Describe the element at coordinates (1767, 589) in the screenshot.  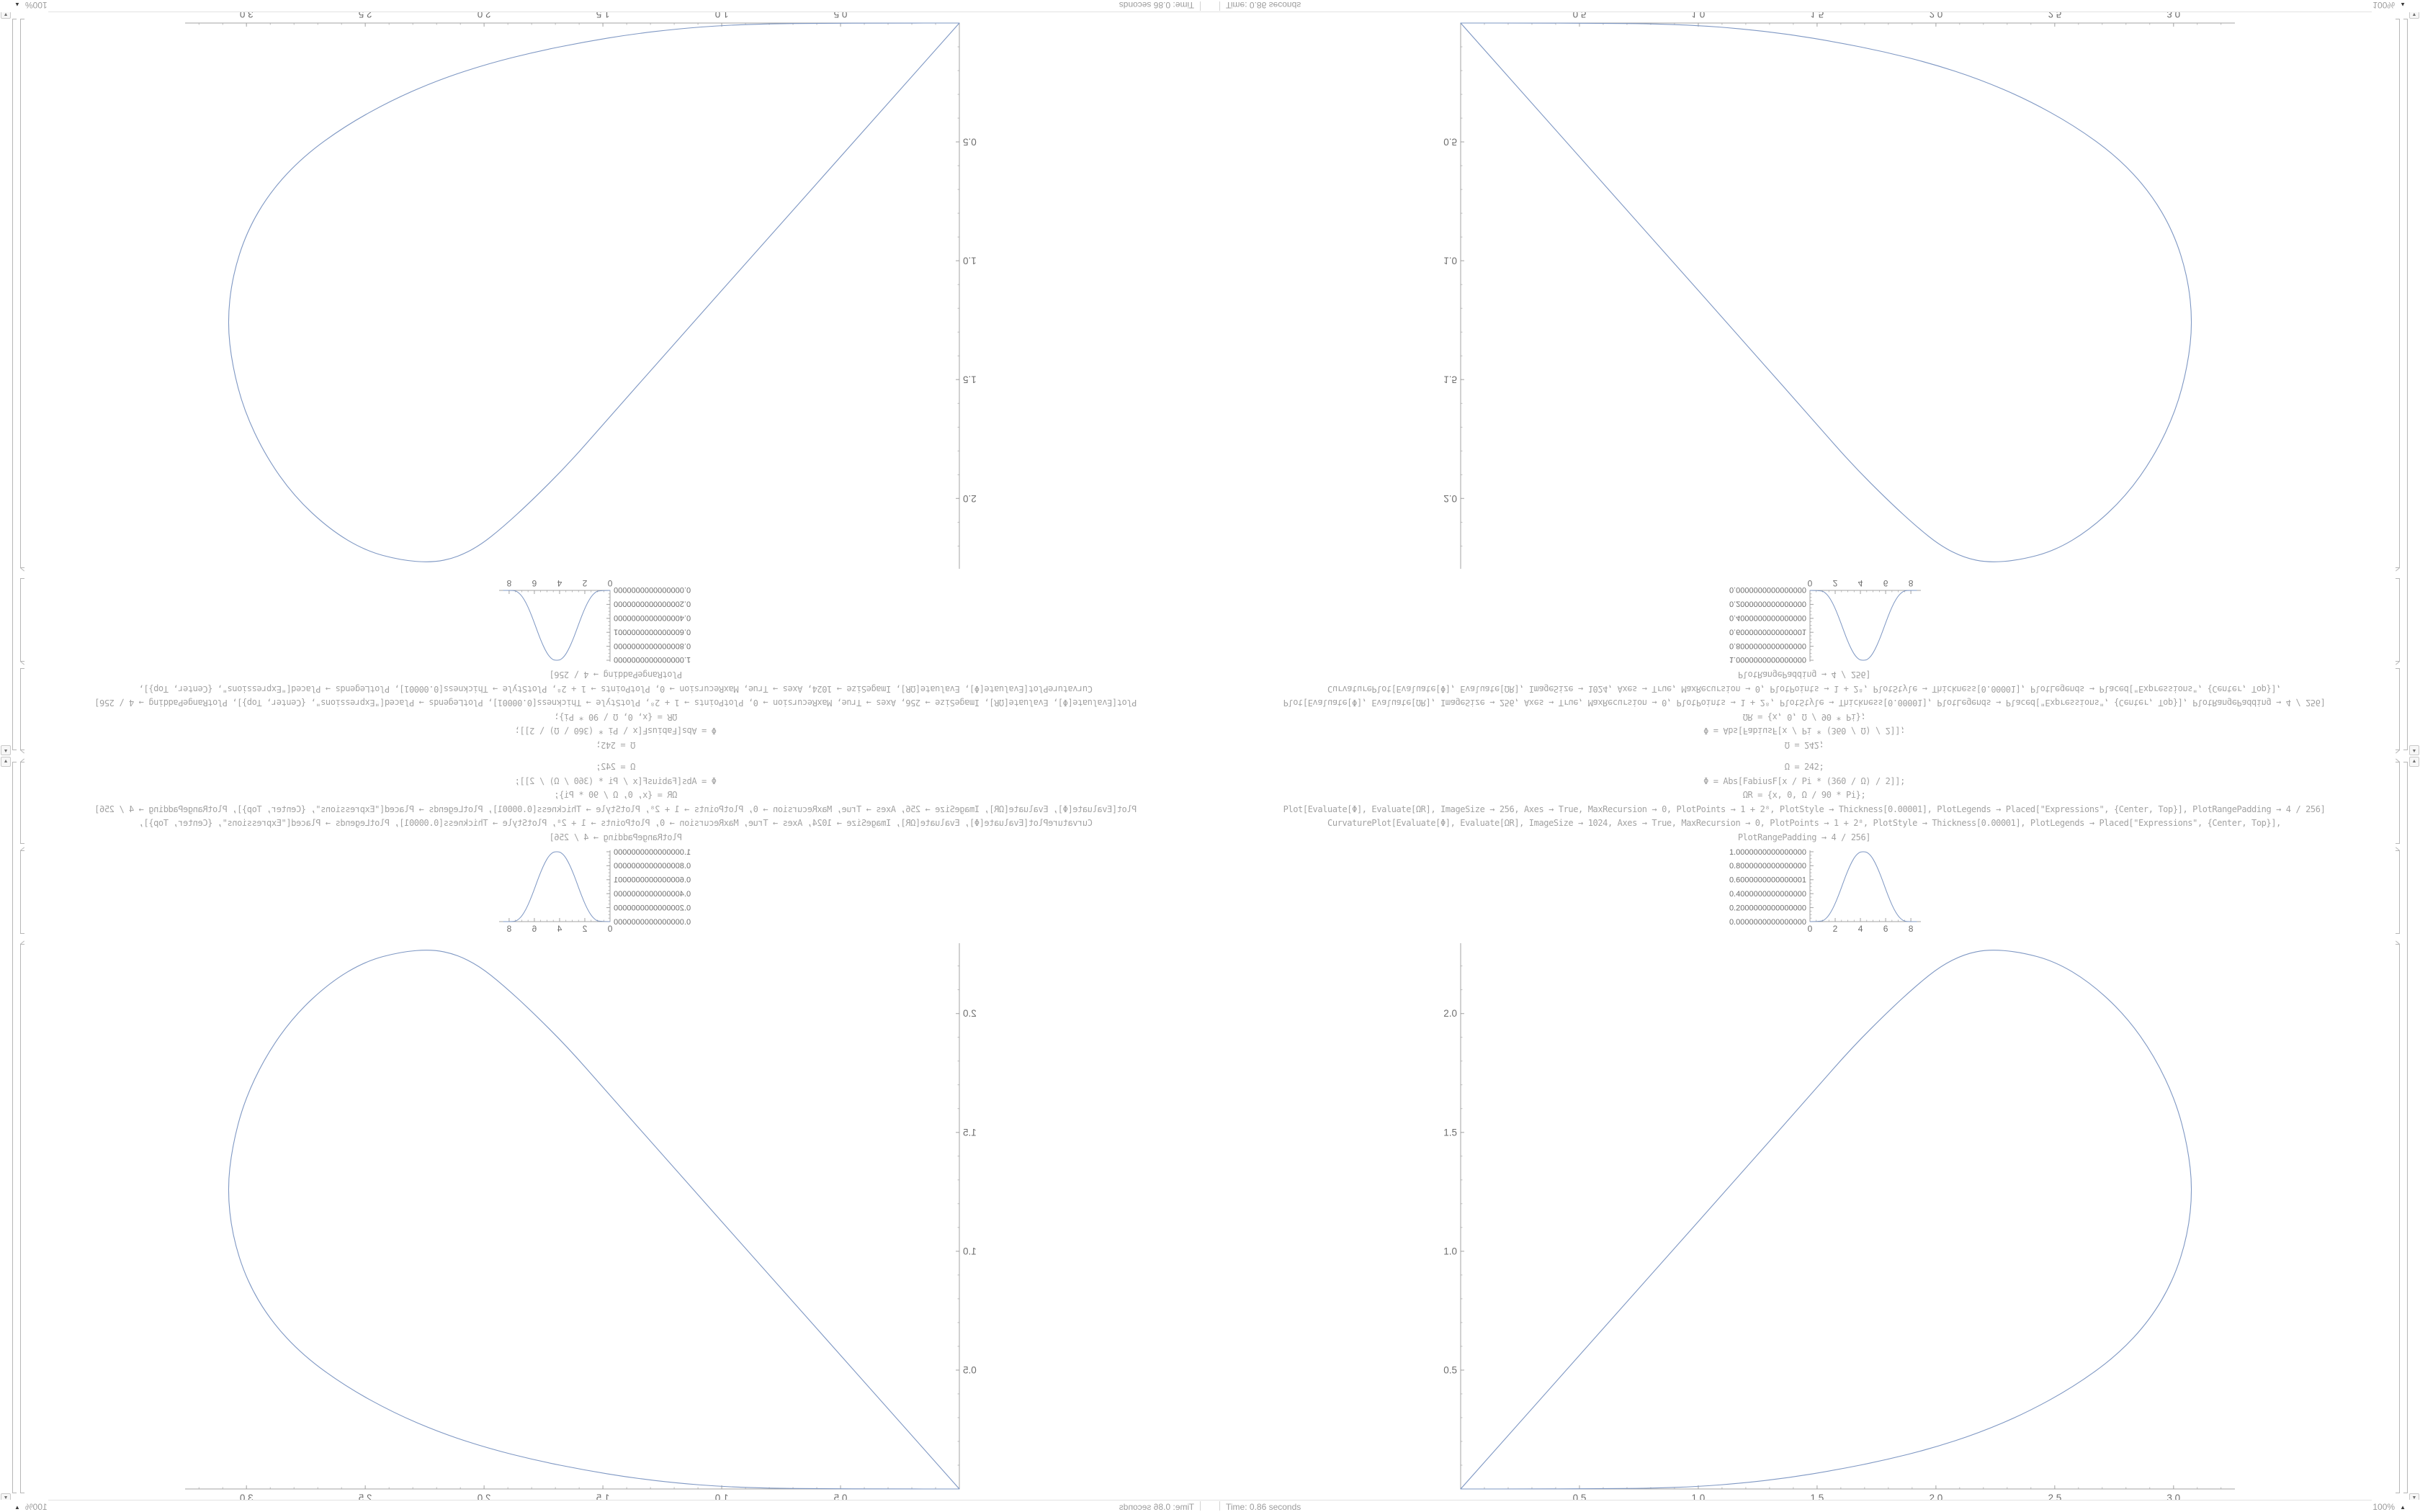
I see `svg-text: 0.0000000000000000` at that location.